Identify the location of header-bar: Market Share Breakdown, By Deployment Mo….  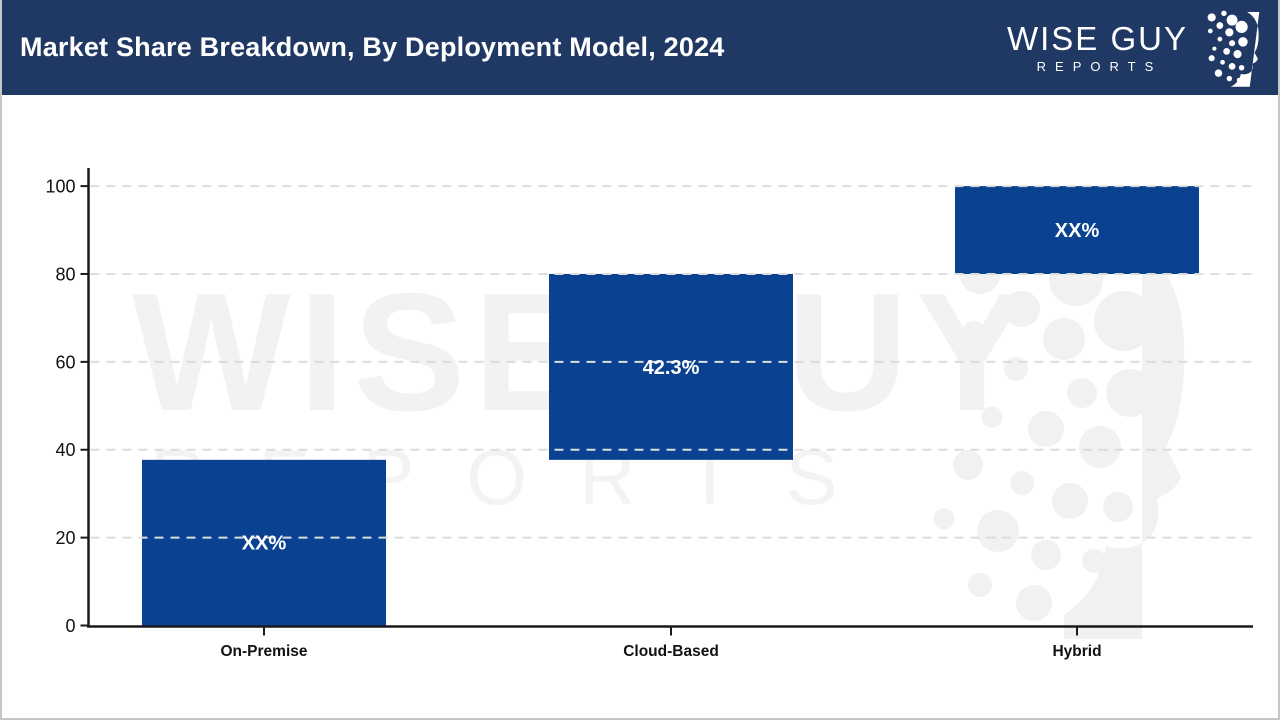
(640, 47).